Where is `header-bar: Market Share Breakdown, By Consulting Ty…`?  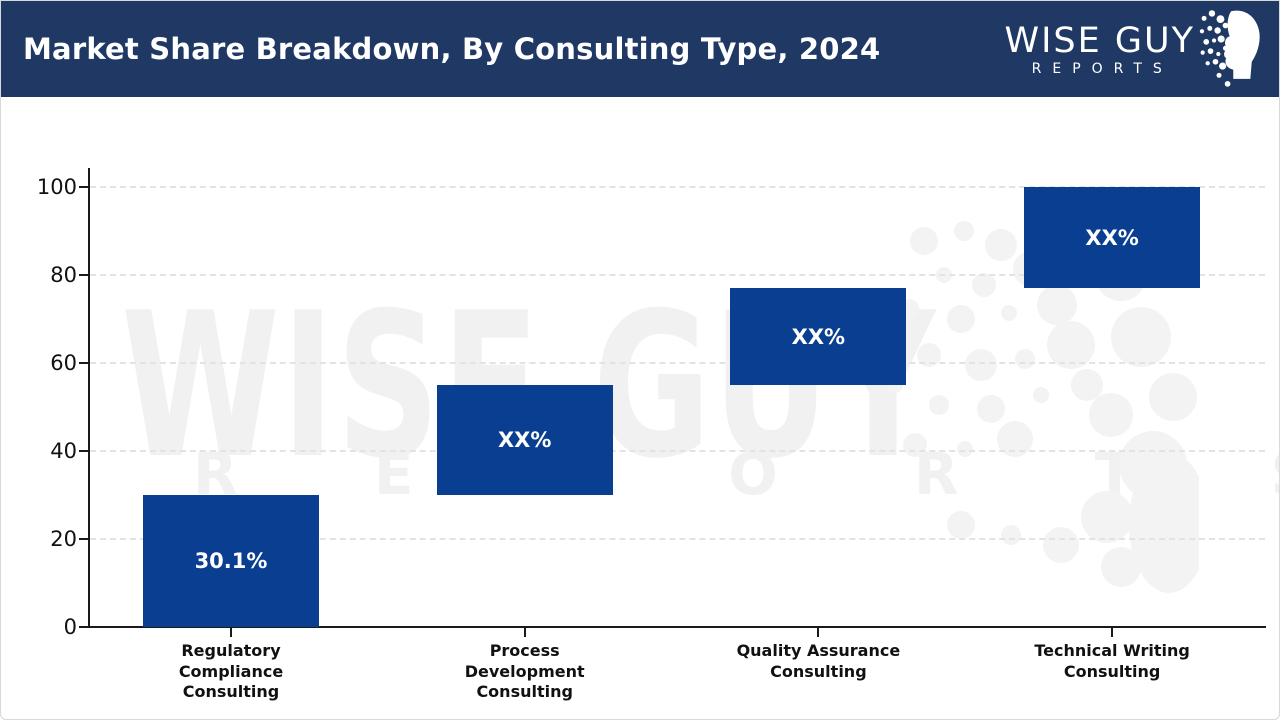 header-bar: Market Share Breakdown, By Consulting Ty… is located at coordinates (640, 49).